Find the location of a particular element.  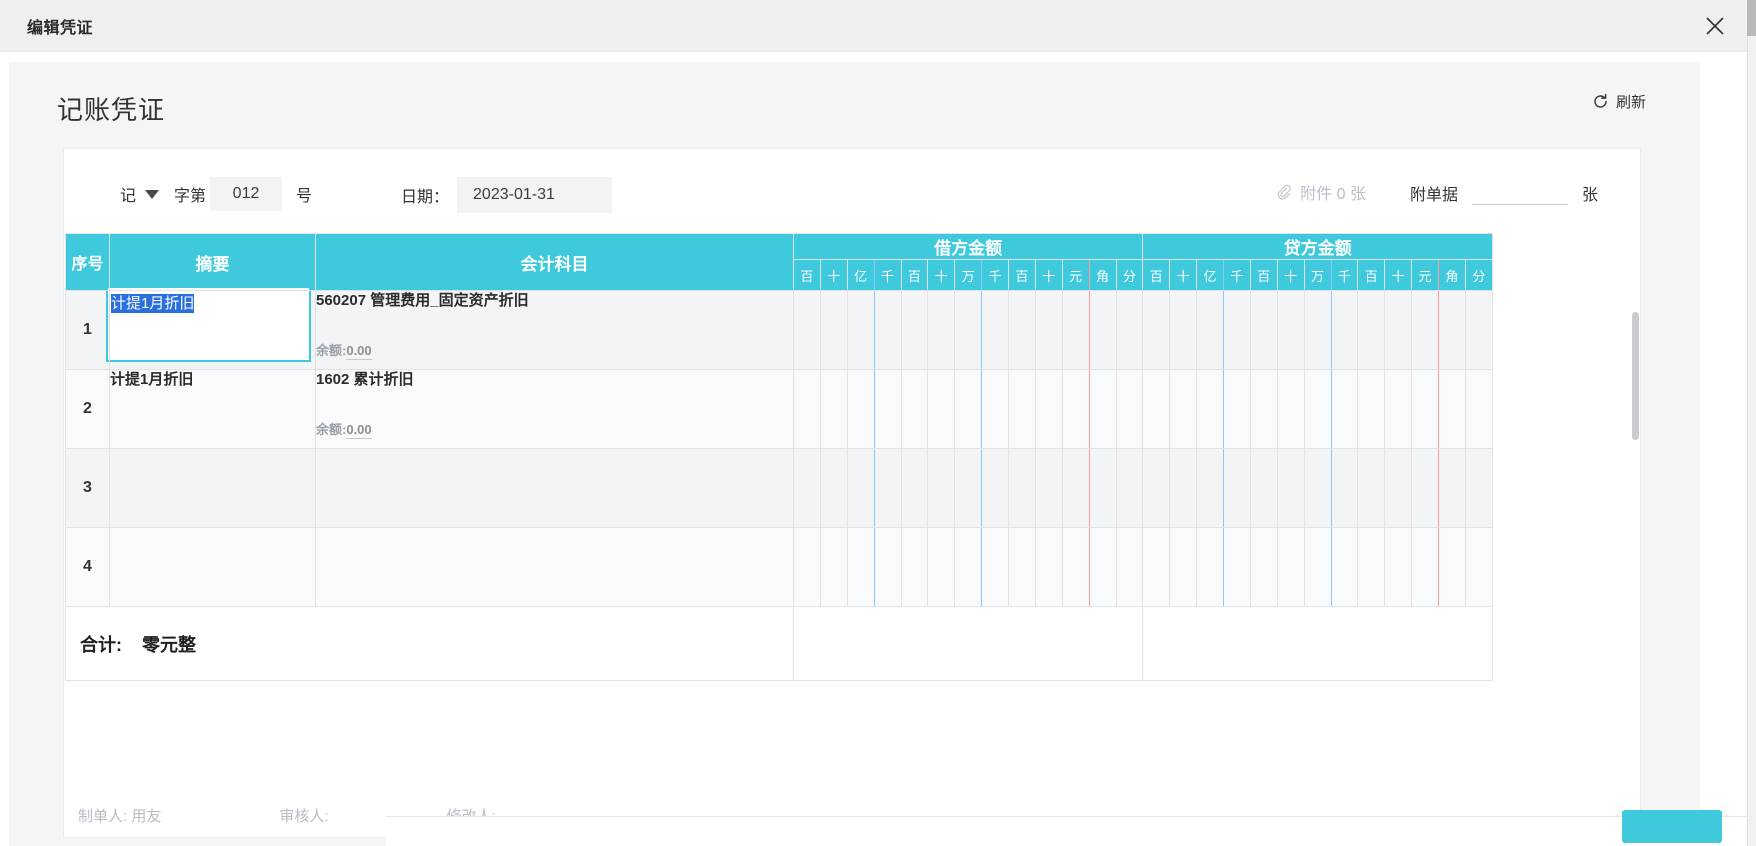

close-icon is located at coordinates (1715, 26).